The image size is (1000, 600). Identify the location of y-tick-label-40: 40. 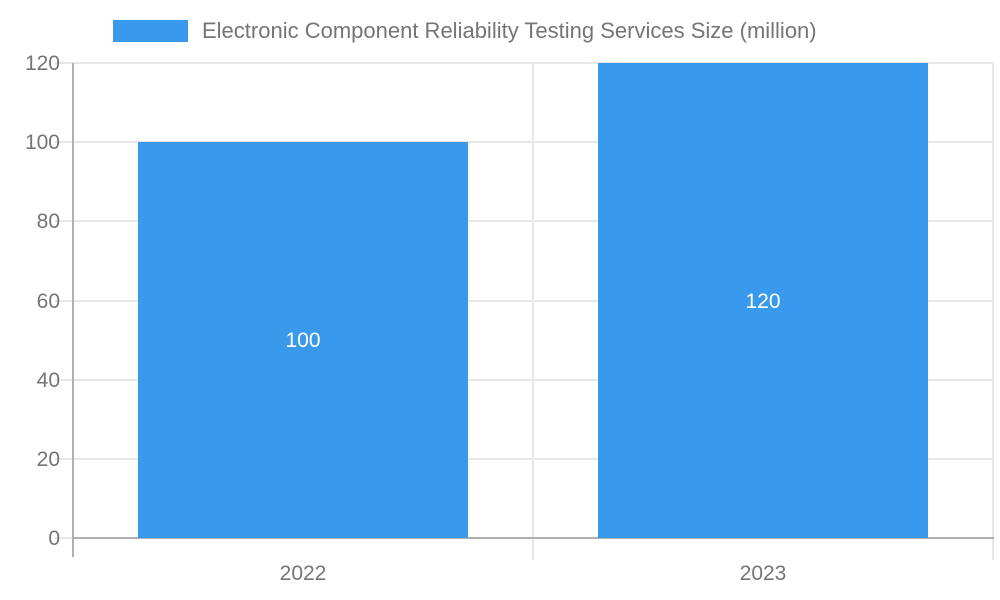
(48, 380).